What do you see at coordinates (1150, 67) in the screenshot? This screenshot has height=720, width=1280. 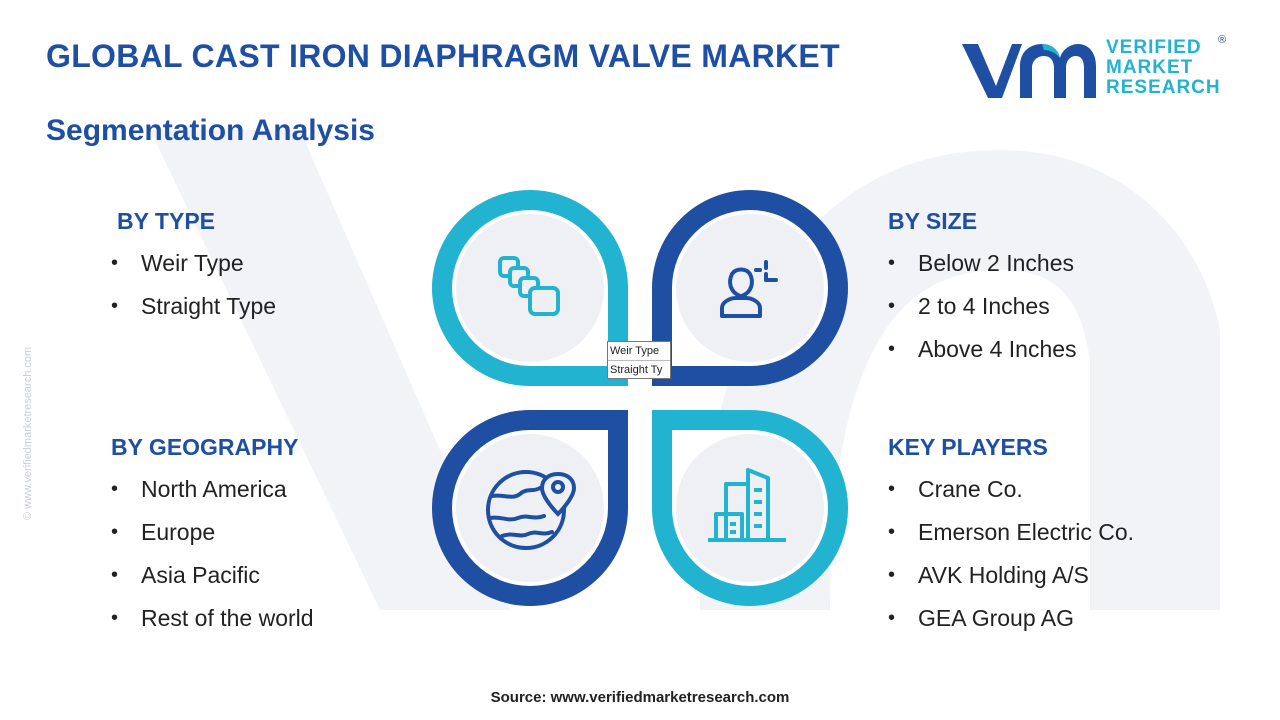 I see `logo-line-2: MARKET` at bounding box center [1150, 67].